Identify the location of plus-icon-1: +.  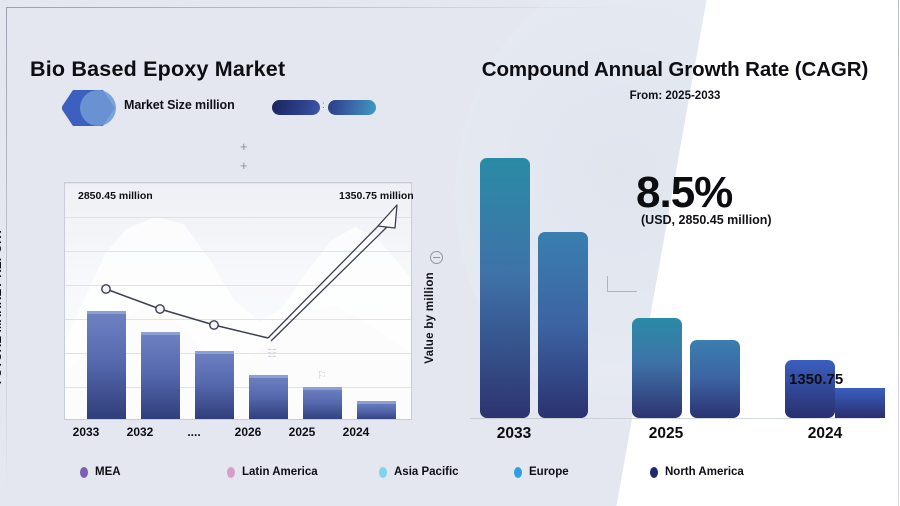
(244, 146).